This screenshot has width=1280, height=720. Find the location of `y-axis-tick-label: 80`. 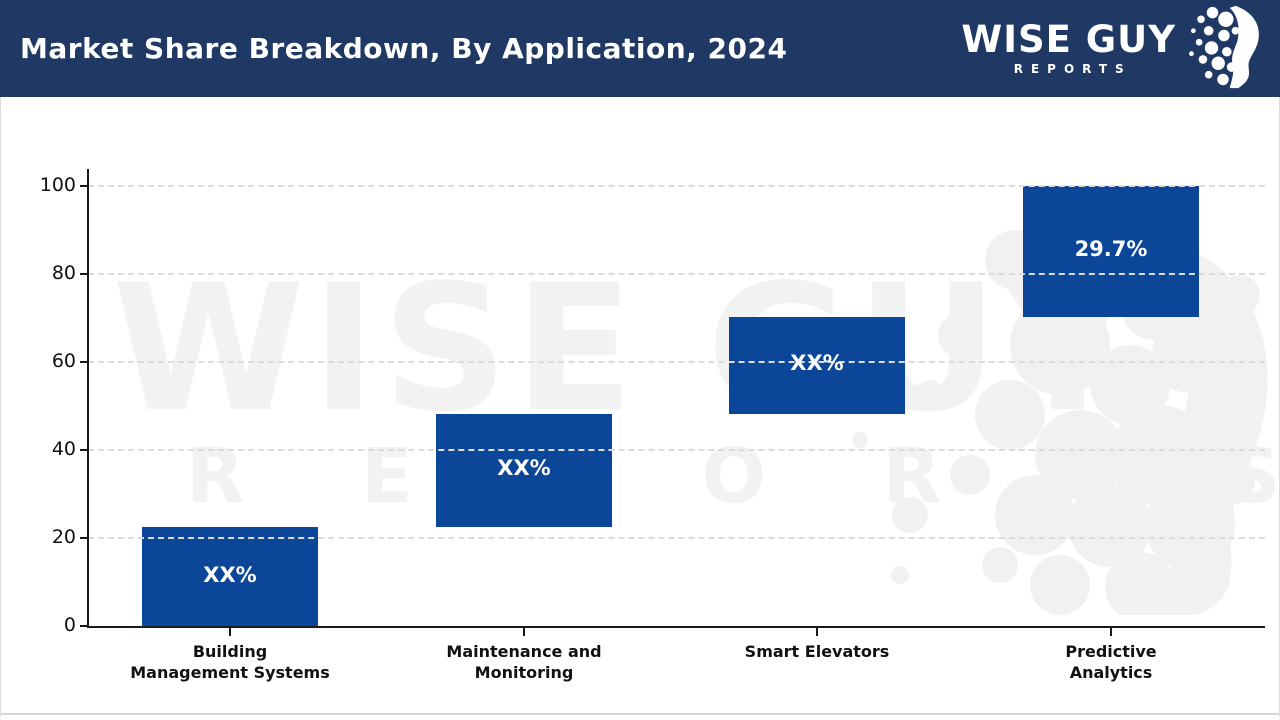

y-axis-tick-label: 80 is located at coordinates (63, 273).